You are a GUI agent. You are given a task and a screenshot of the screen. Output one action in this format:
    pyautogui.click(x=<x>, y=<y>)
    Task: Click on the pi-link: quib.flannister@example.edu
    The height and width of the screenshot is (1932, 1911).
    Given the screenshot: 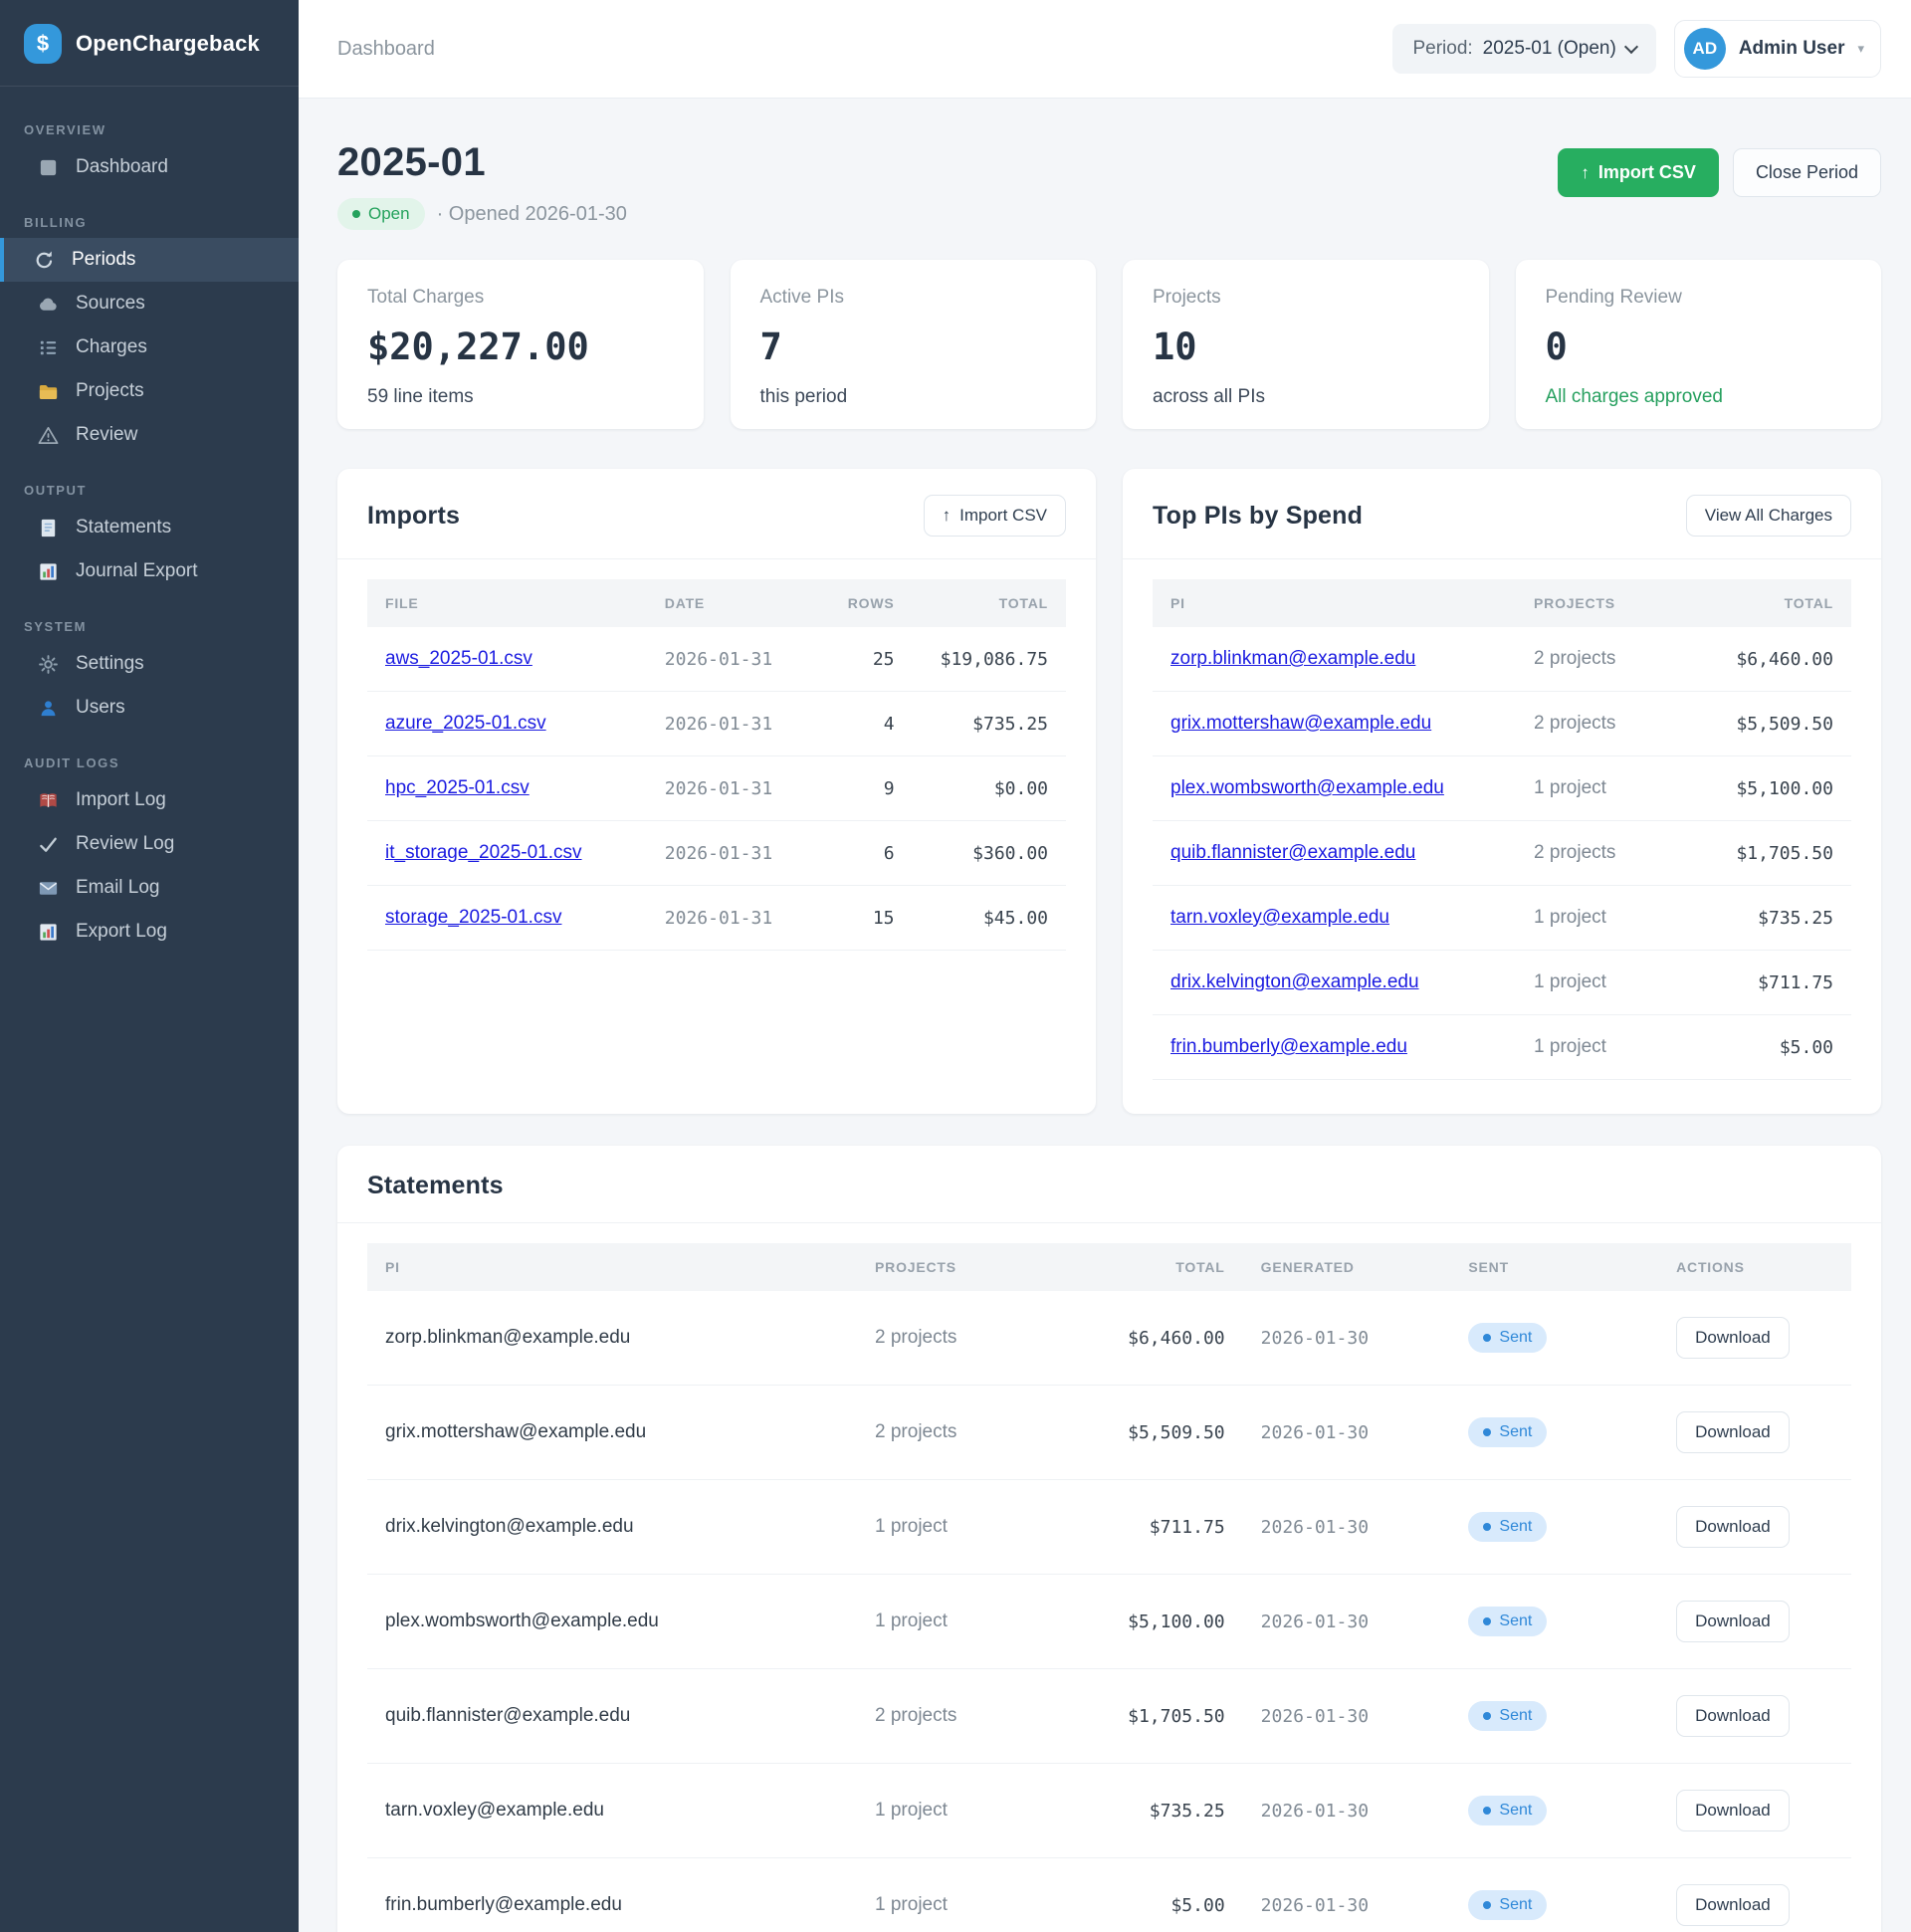 What is the action you would take?
    pyautogui.click(x=1293, y=852)
    